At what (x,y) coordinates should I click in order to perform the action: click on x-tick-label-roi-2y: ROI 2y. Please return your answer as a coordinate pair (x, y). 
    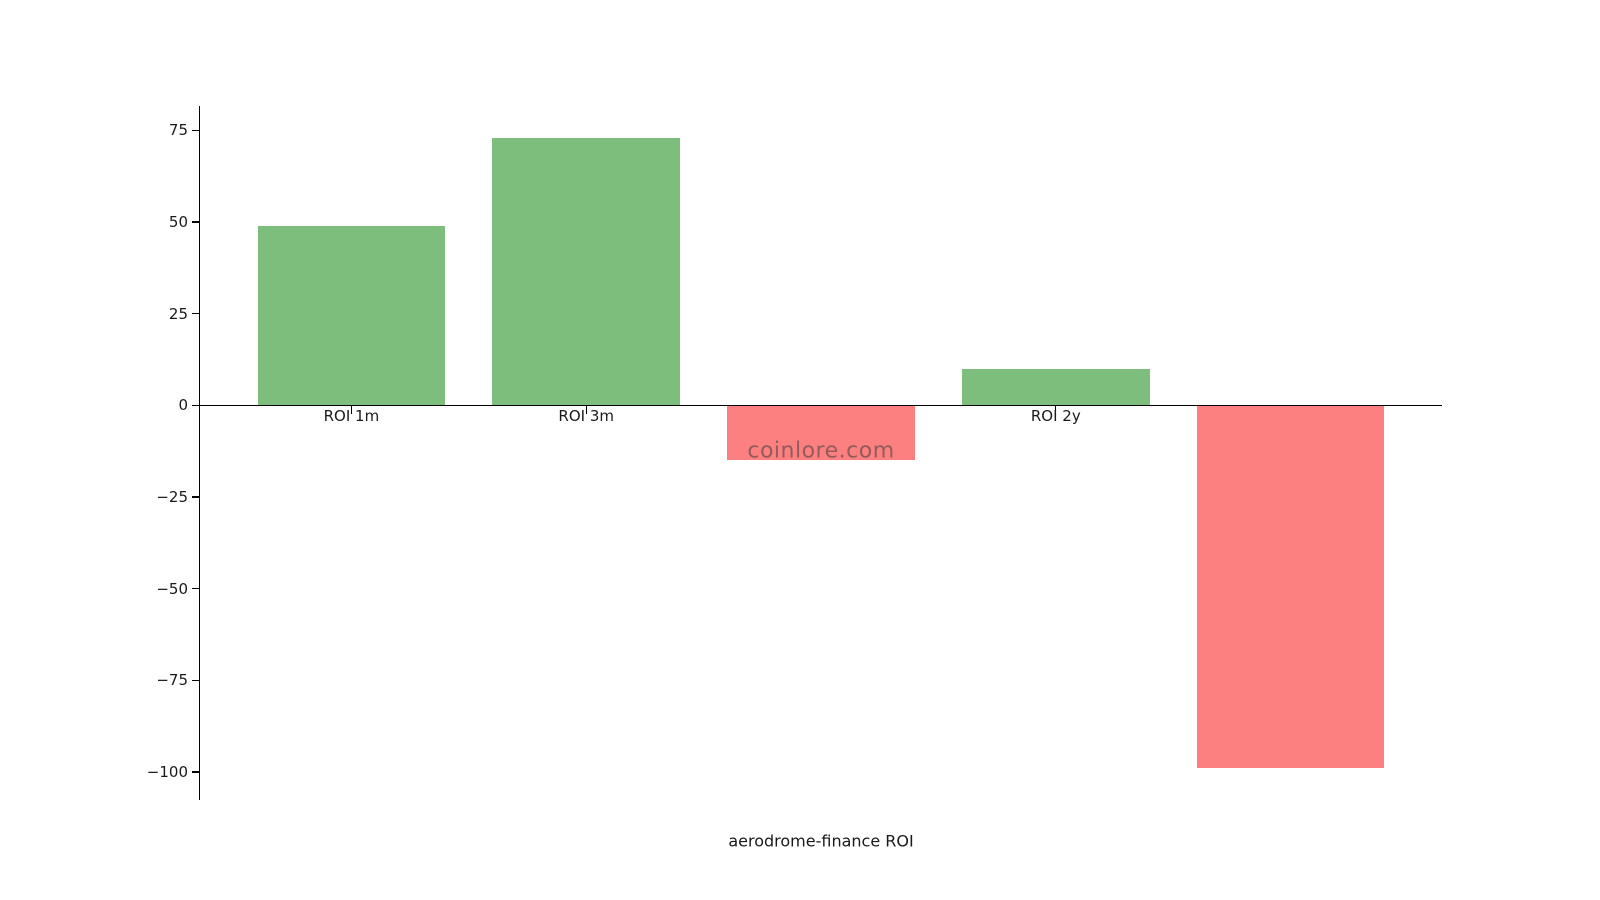
    Looking at the image, I should click on (1055, 416).